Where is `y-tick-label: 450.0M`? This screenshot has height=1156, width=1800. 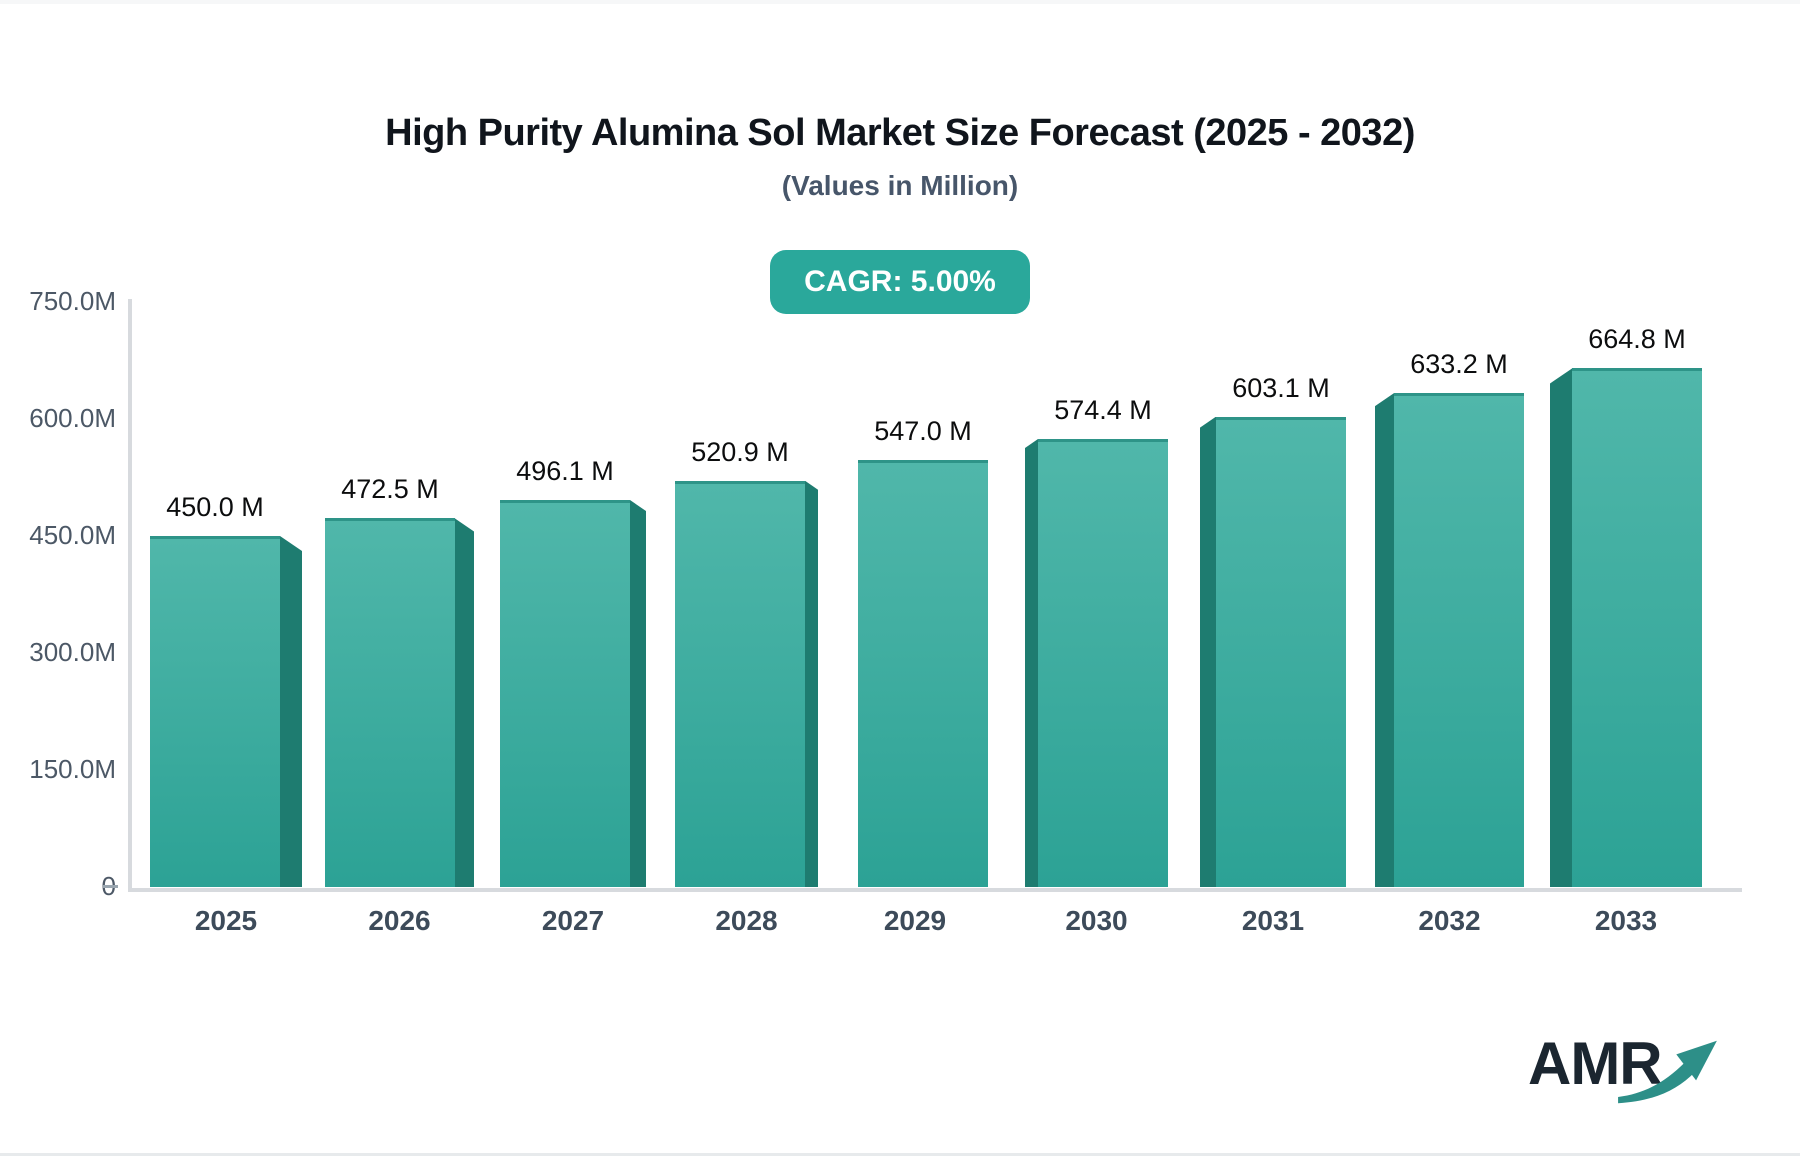
y-tick-label: 450.0M is located at coordinates (72, 535).